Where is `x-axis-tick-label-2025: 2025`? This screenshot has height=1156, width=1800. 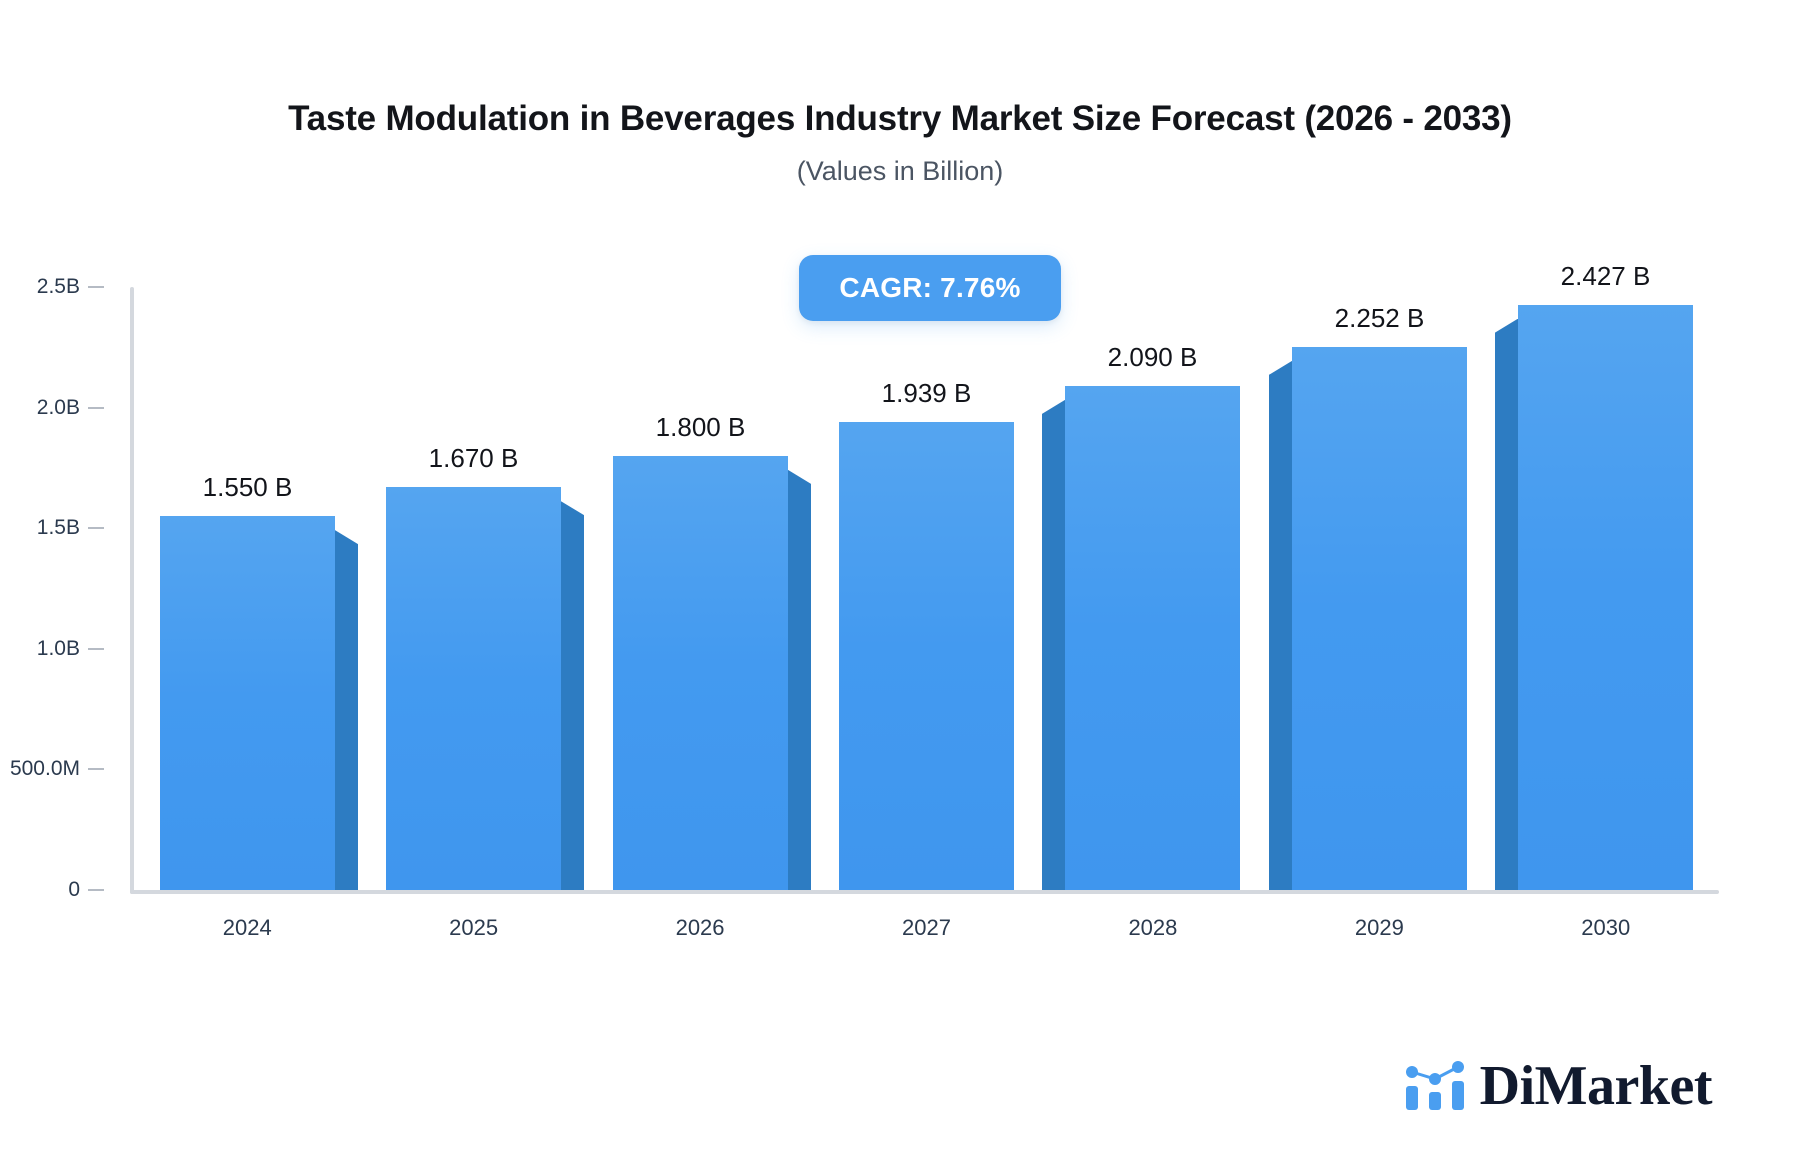
x-axis-tick-label-2025: 2025 is located at coordinates (474, 927).